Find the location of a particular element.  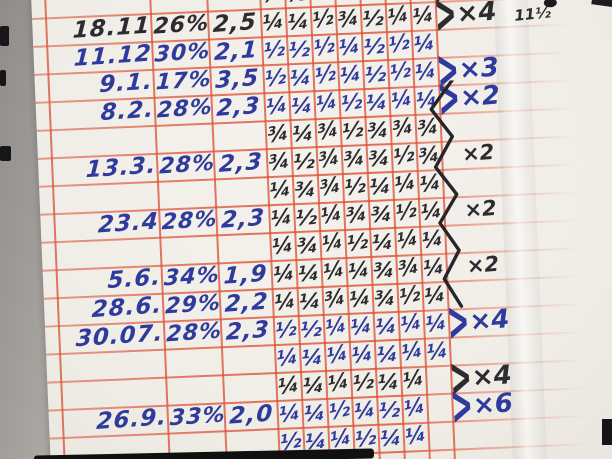

multiplier-label: ×6 is located at coordinates (493, 405).